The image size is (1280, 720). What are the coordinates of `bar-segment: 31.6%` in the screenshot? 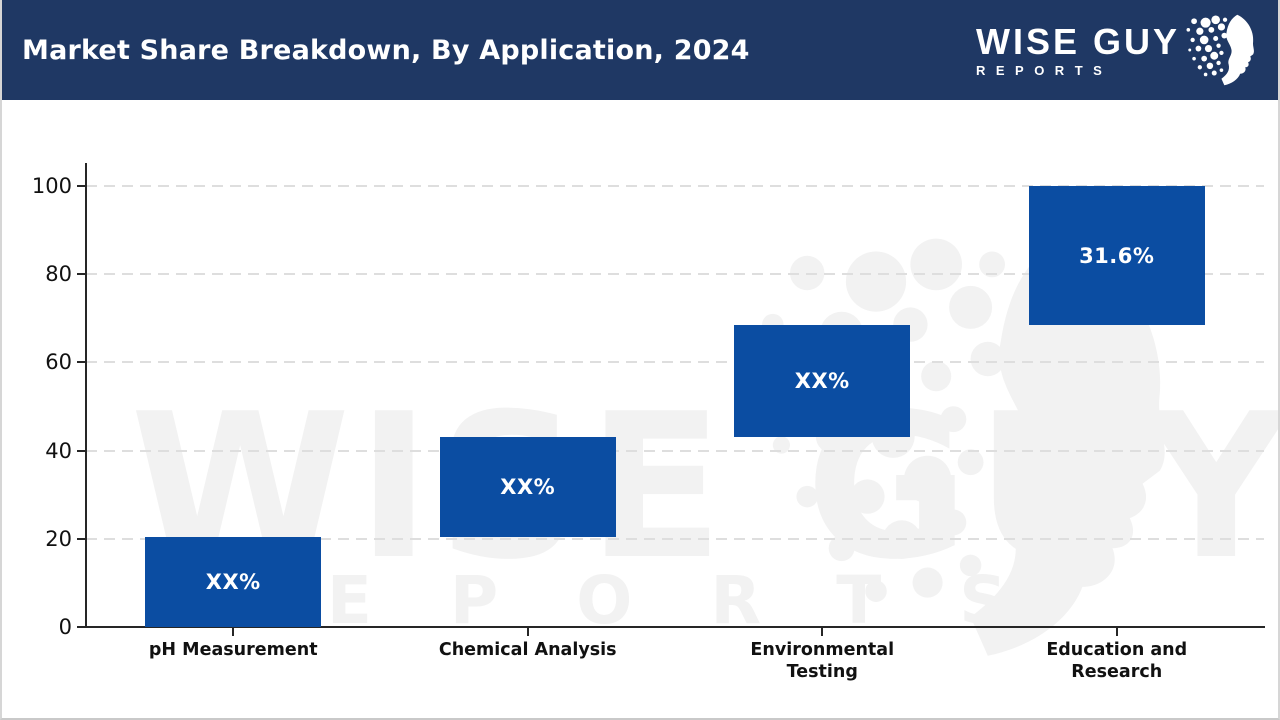 It's located at (1116, 256).